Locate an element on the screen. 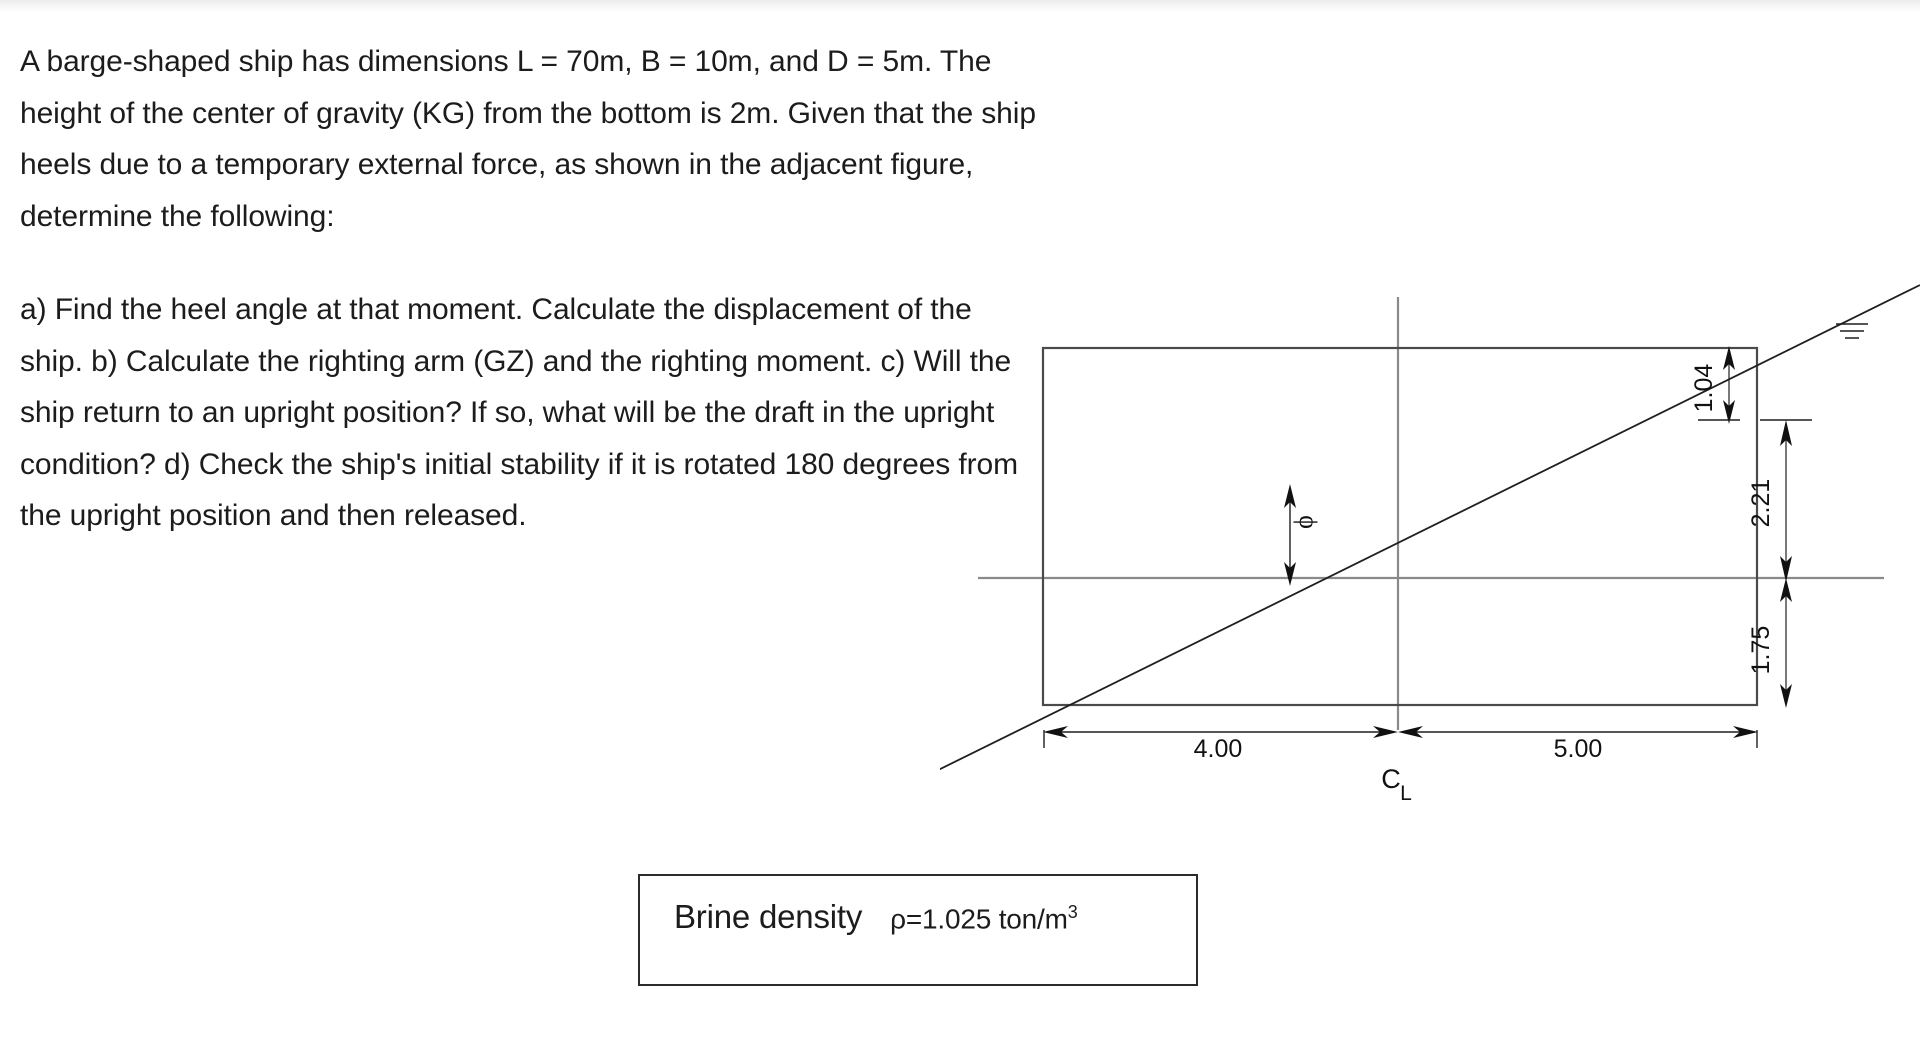 This screenshot has height=1045, width=1920. dimension-5-00: 5.00 is located at coordinates (1578, 744).